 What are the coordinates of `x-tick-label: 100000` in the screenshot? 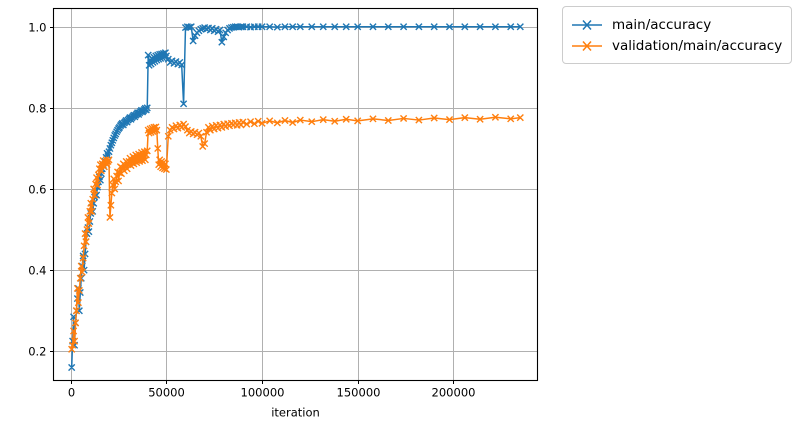 It's located at (263, 393).